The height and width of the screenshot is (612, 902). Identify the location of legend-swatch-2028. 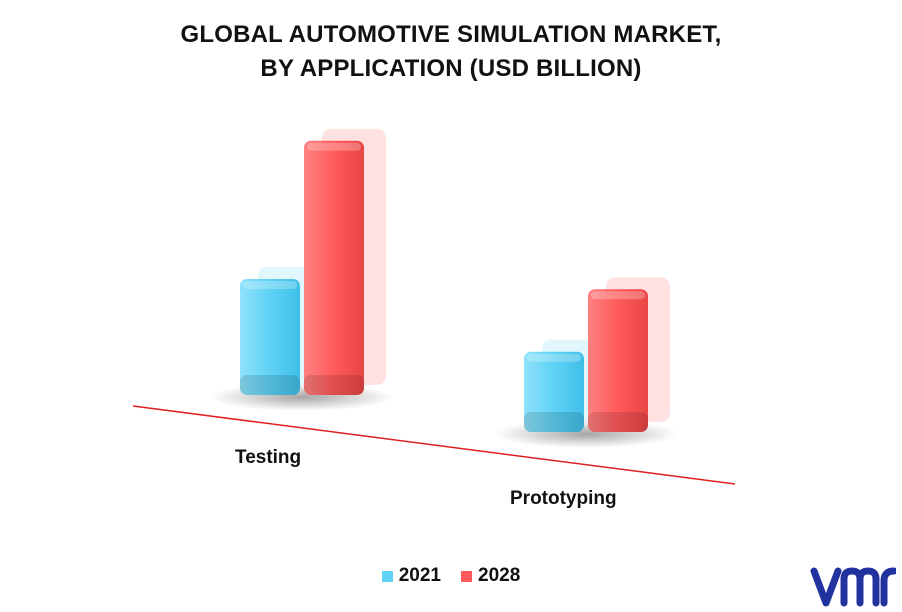
(466, 576).